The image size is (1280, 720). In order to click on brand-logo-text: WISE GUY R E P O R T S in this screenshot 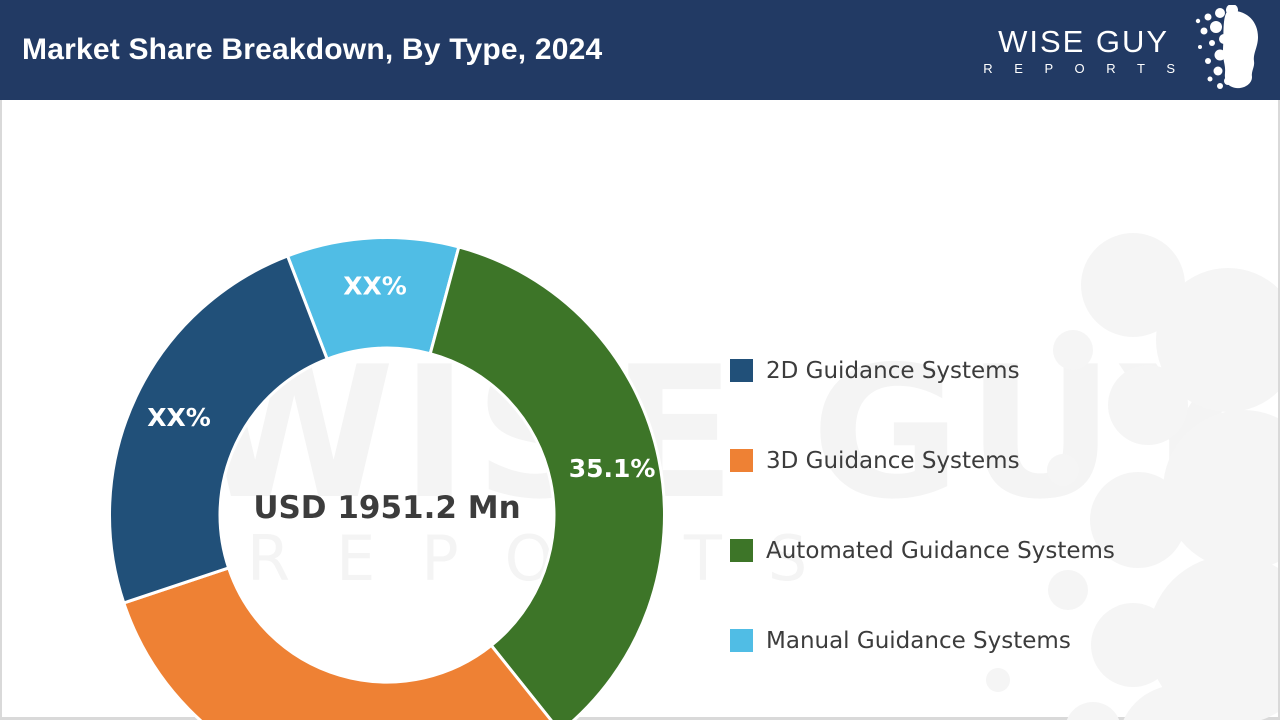, I will do `click(1083, 50)`.